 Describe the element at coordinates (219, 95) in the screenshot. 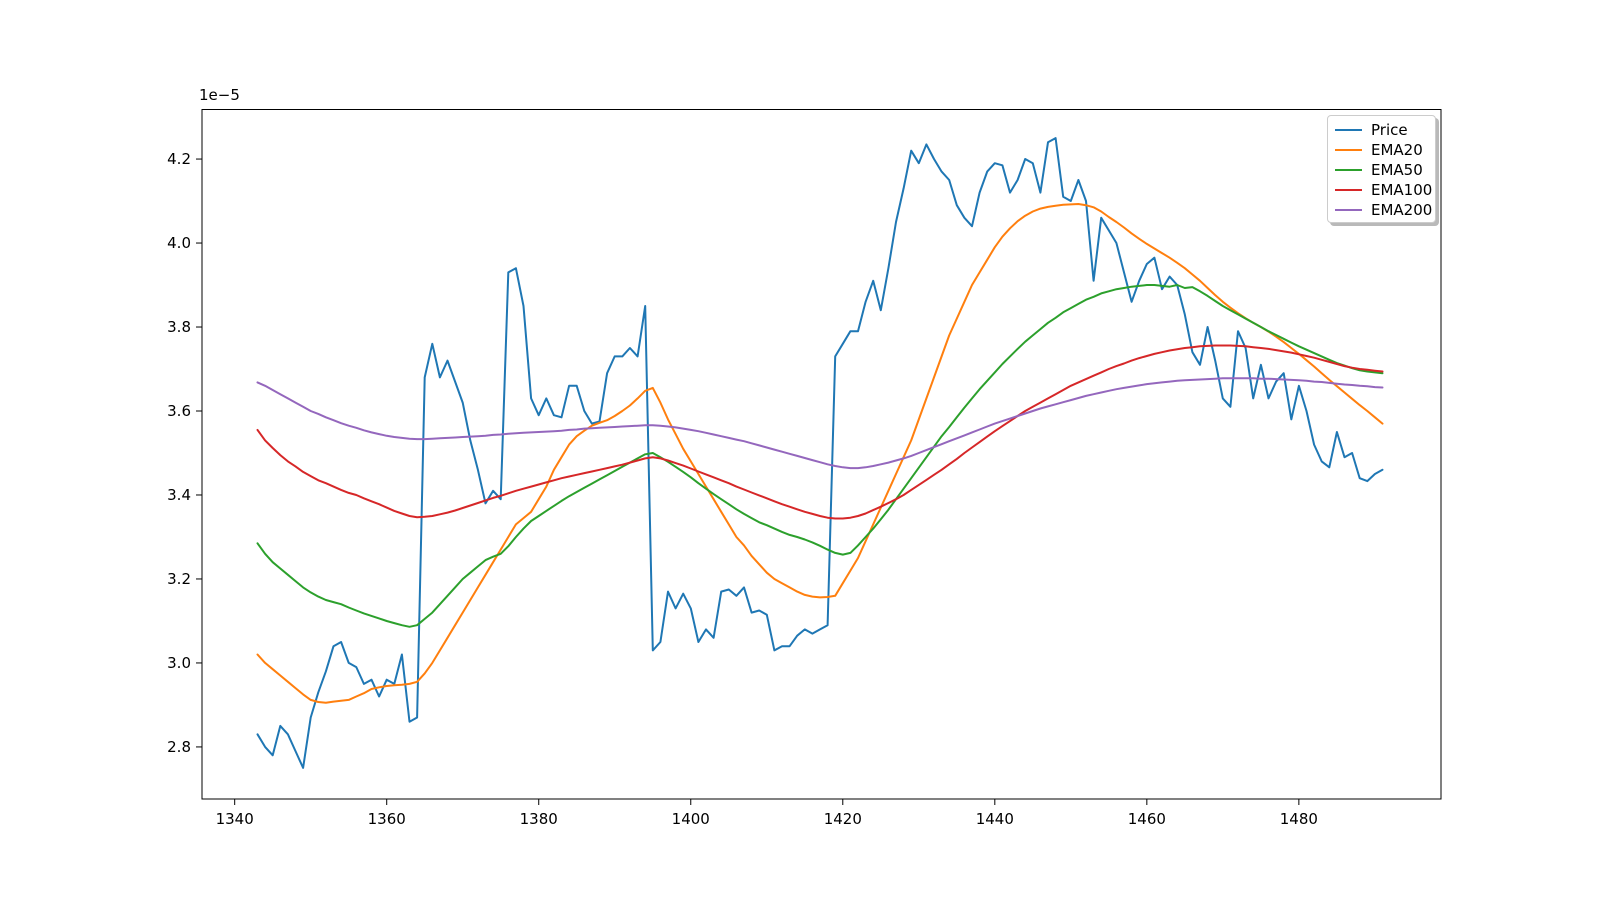

I see `y-axis-offset-label: 1e−5` at that location.